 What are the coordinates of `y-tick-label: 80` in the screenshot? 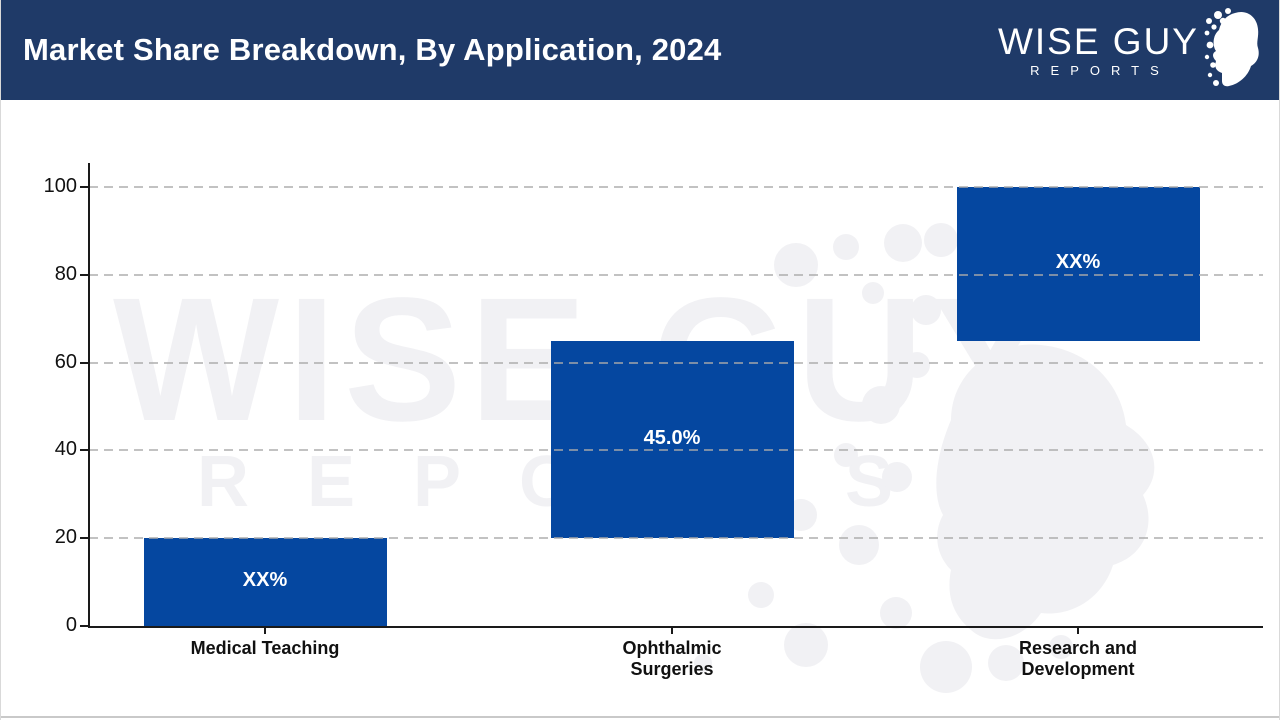 It's located at (65, 274).